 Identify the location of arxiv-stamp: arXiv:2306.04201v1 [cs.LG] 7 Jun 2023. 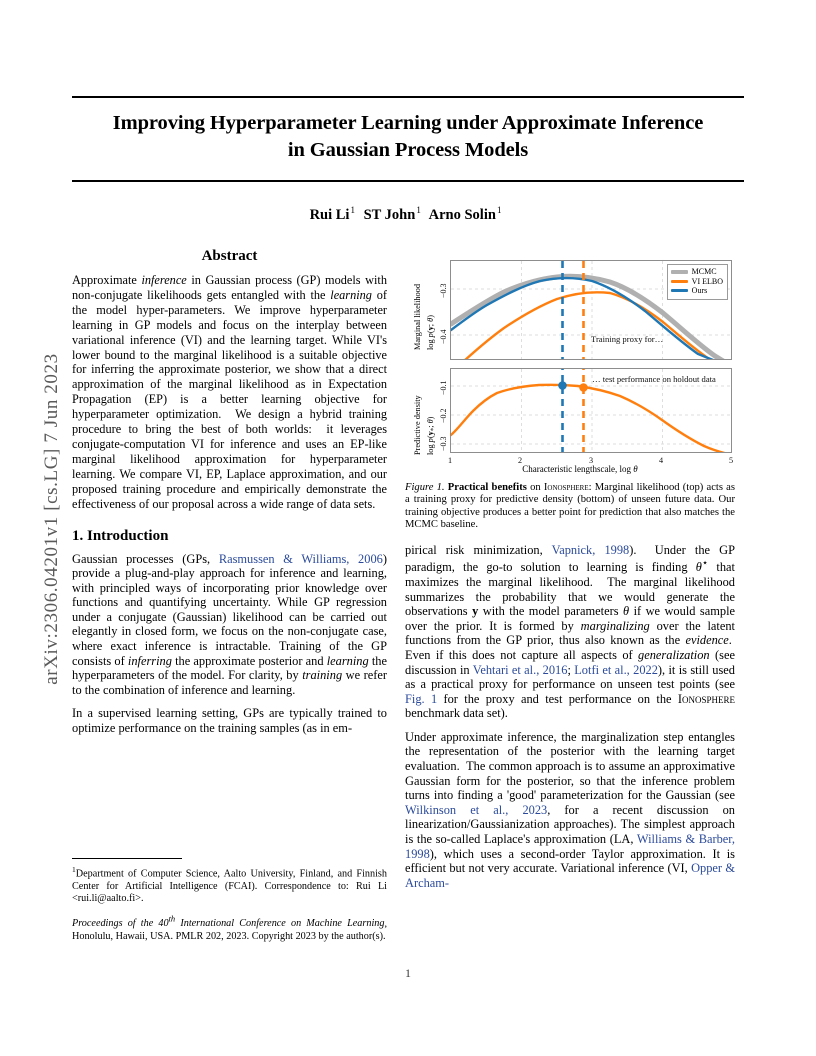
(51, 519).